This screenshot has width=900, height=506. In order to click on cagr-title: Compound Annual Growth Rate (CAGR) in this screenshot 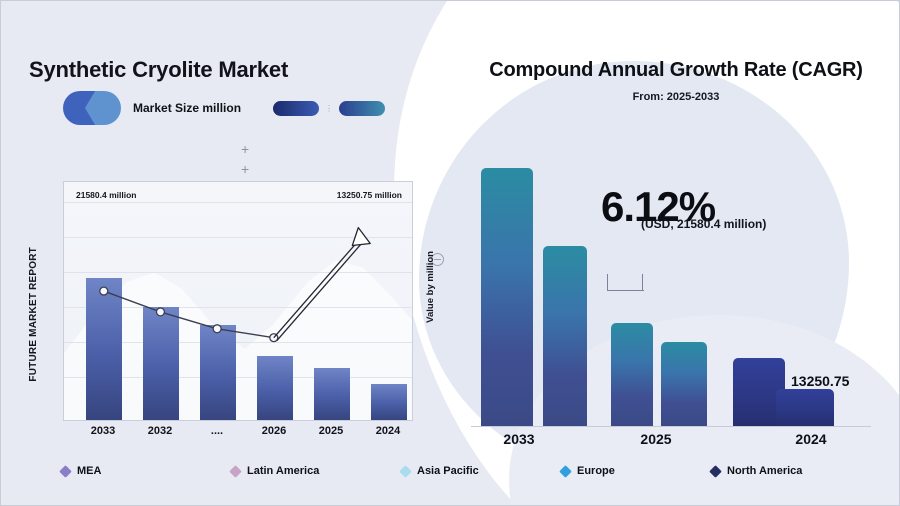, I will do `click(676, 70)`.